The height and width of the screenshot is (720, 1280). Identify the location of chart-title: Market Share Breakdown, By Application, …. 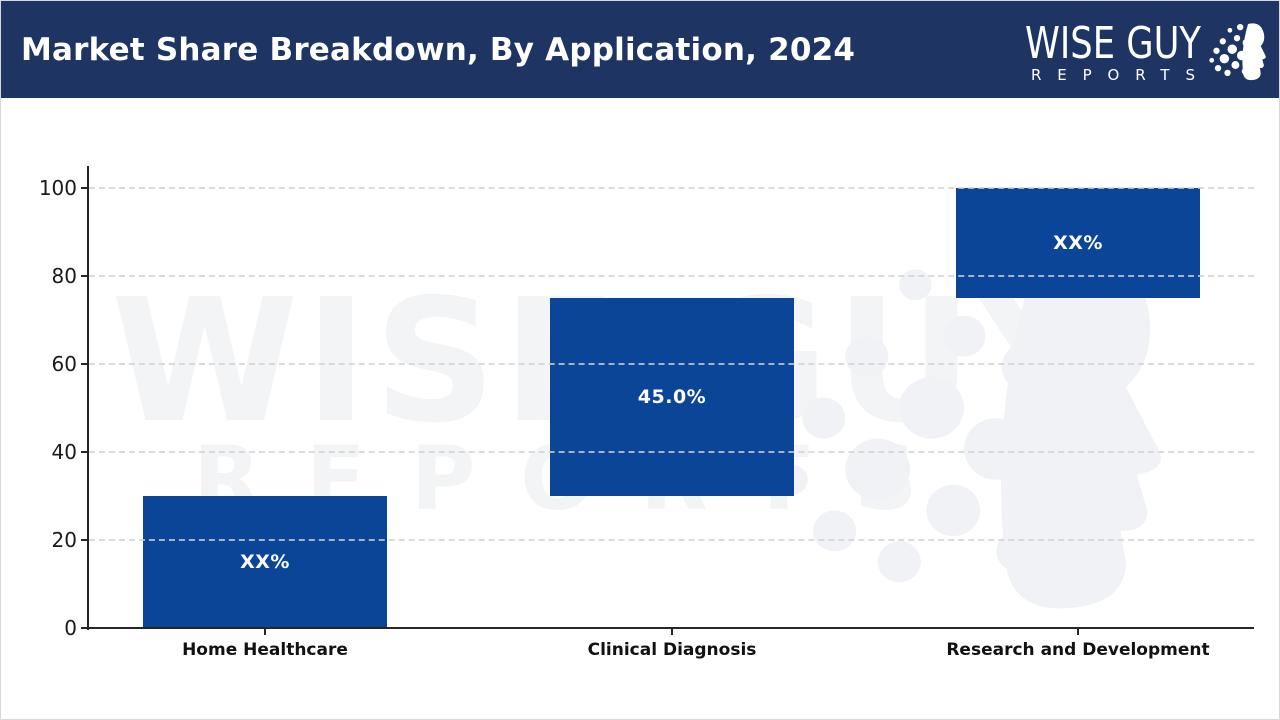
(438, 49).